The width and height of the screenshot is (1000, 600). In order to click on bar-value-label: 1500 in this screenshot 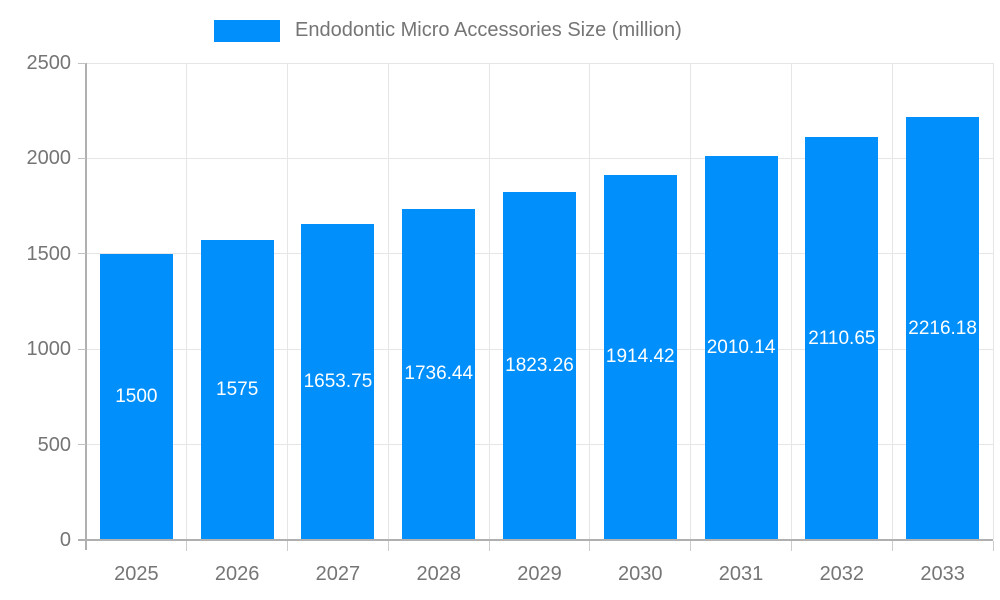, I will do `click(136, 396)`.